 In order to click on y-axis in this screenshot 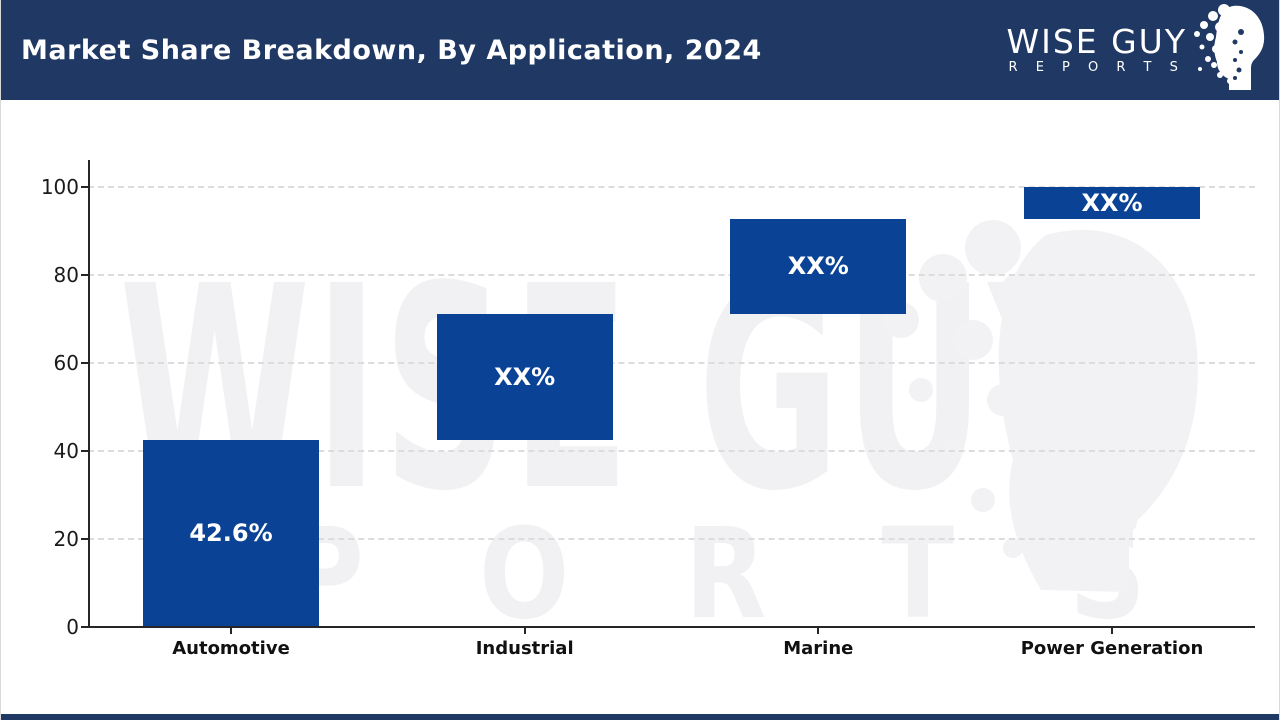, I will do `click(89, 394)`.